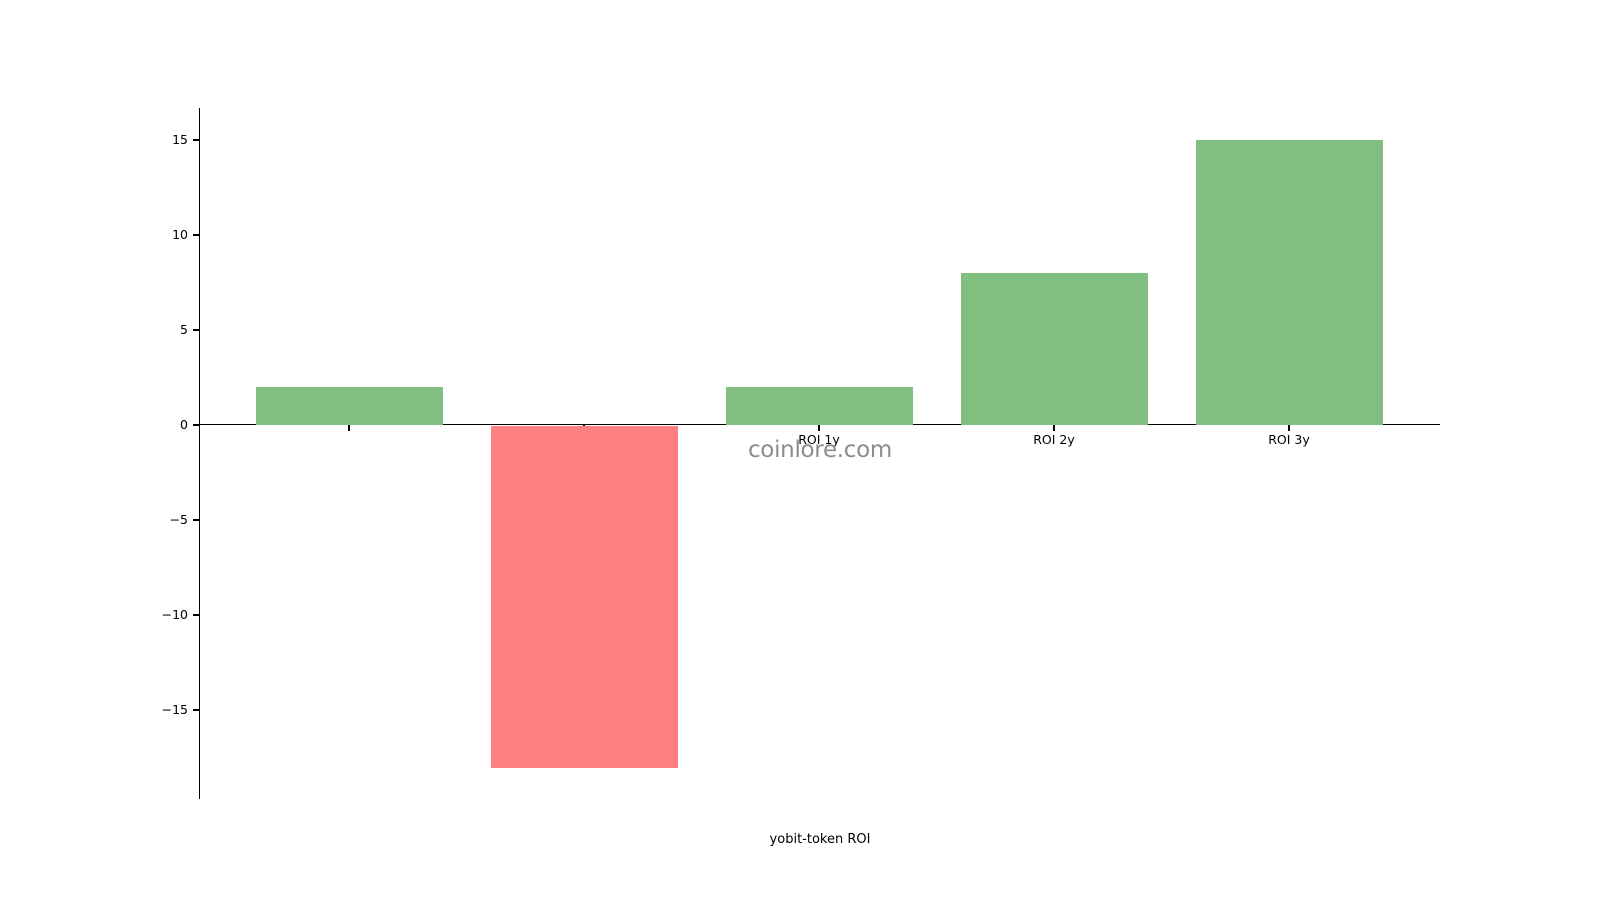 This screenshot has width=1600, height=900. What do you see at coordinates (178, 519) in the screenshot?
I see `y-tick-label: −5` at bounding box center [178, 519].